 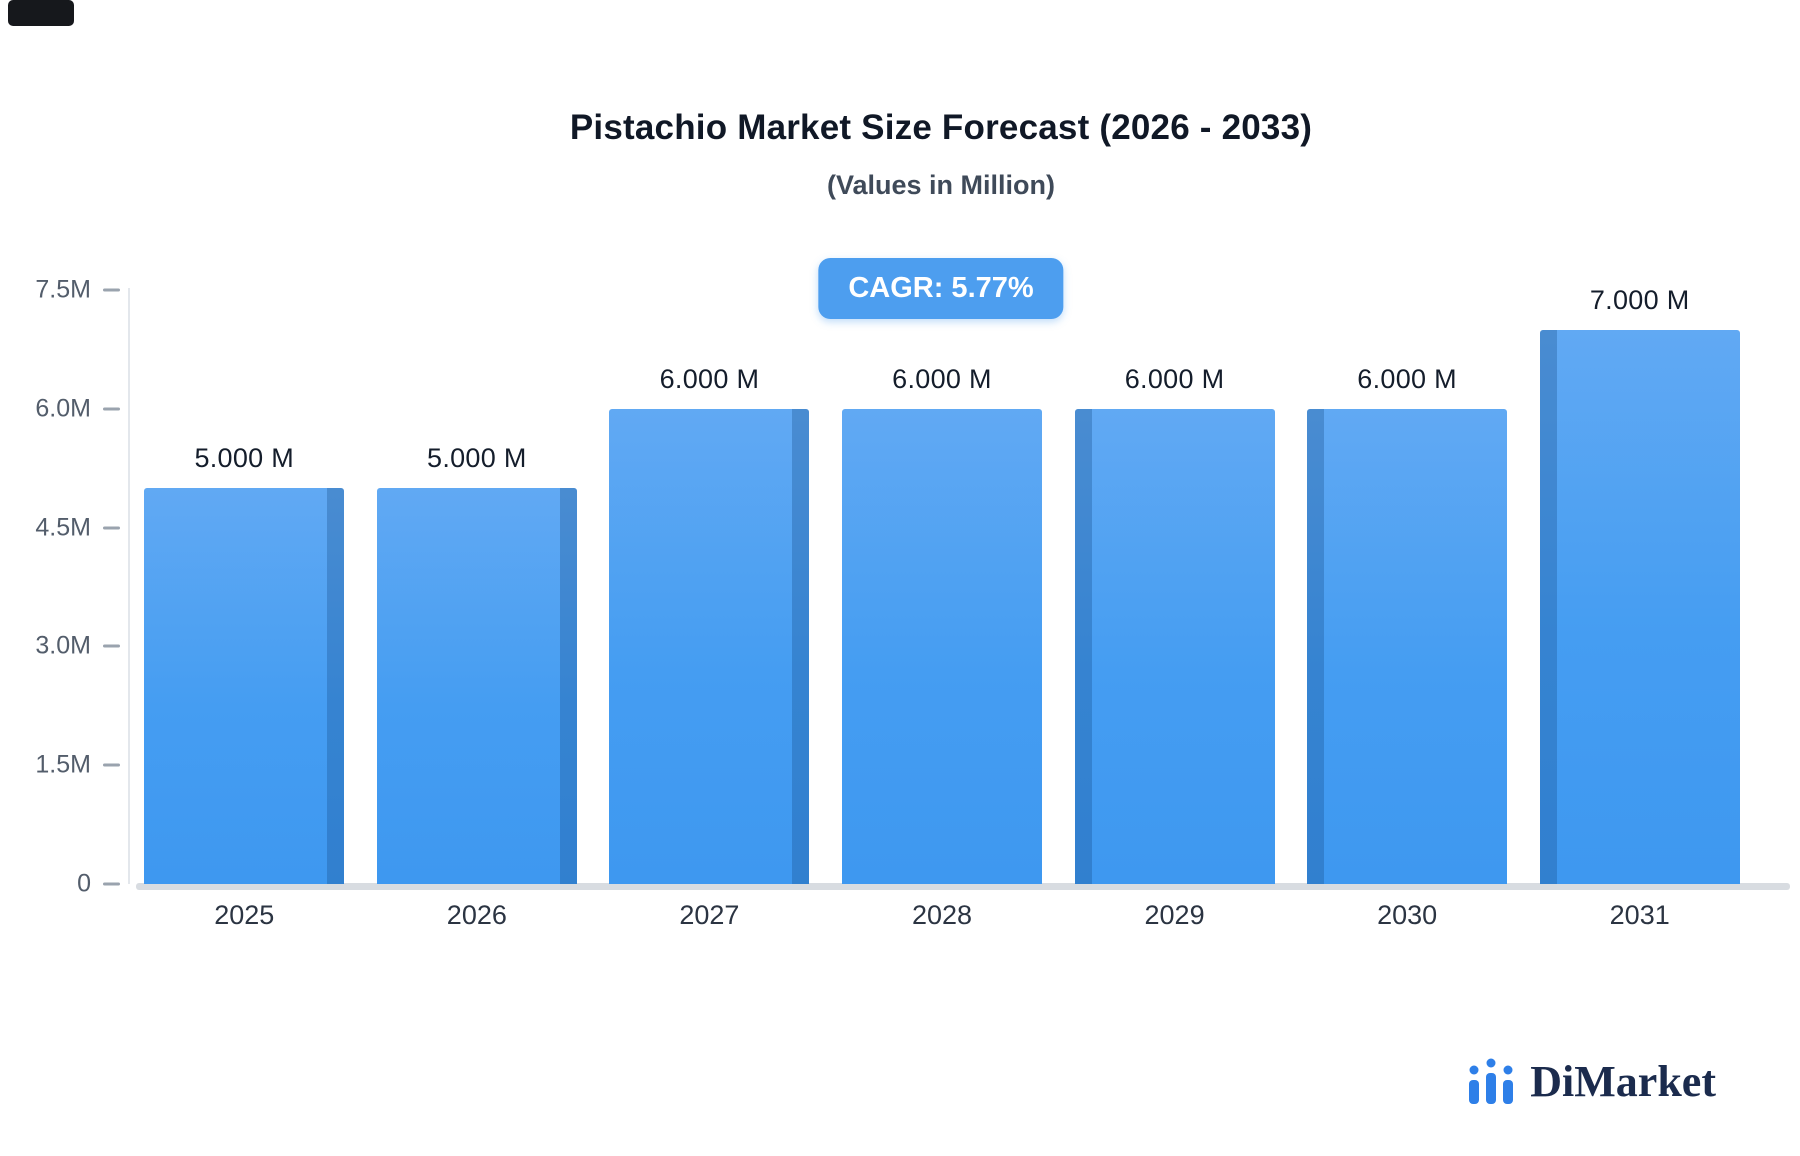 I want to click on y-axis-tick: 7.5M, so click(x=73, y=290).